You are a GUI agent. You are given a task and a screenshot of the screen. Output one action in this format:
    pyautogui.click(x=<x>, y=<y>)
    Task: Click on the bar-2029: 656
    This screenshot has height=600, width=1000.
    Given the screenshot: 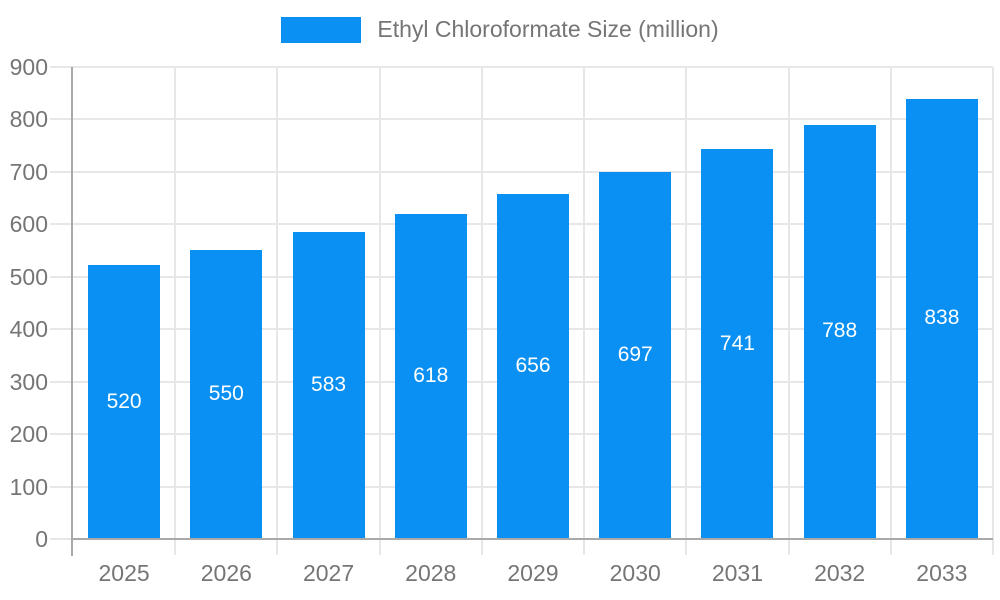 What is the action you would take?
    pyautogui.click(x=533, y=365)
    